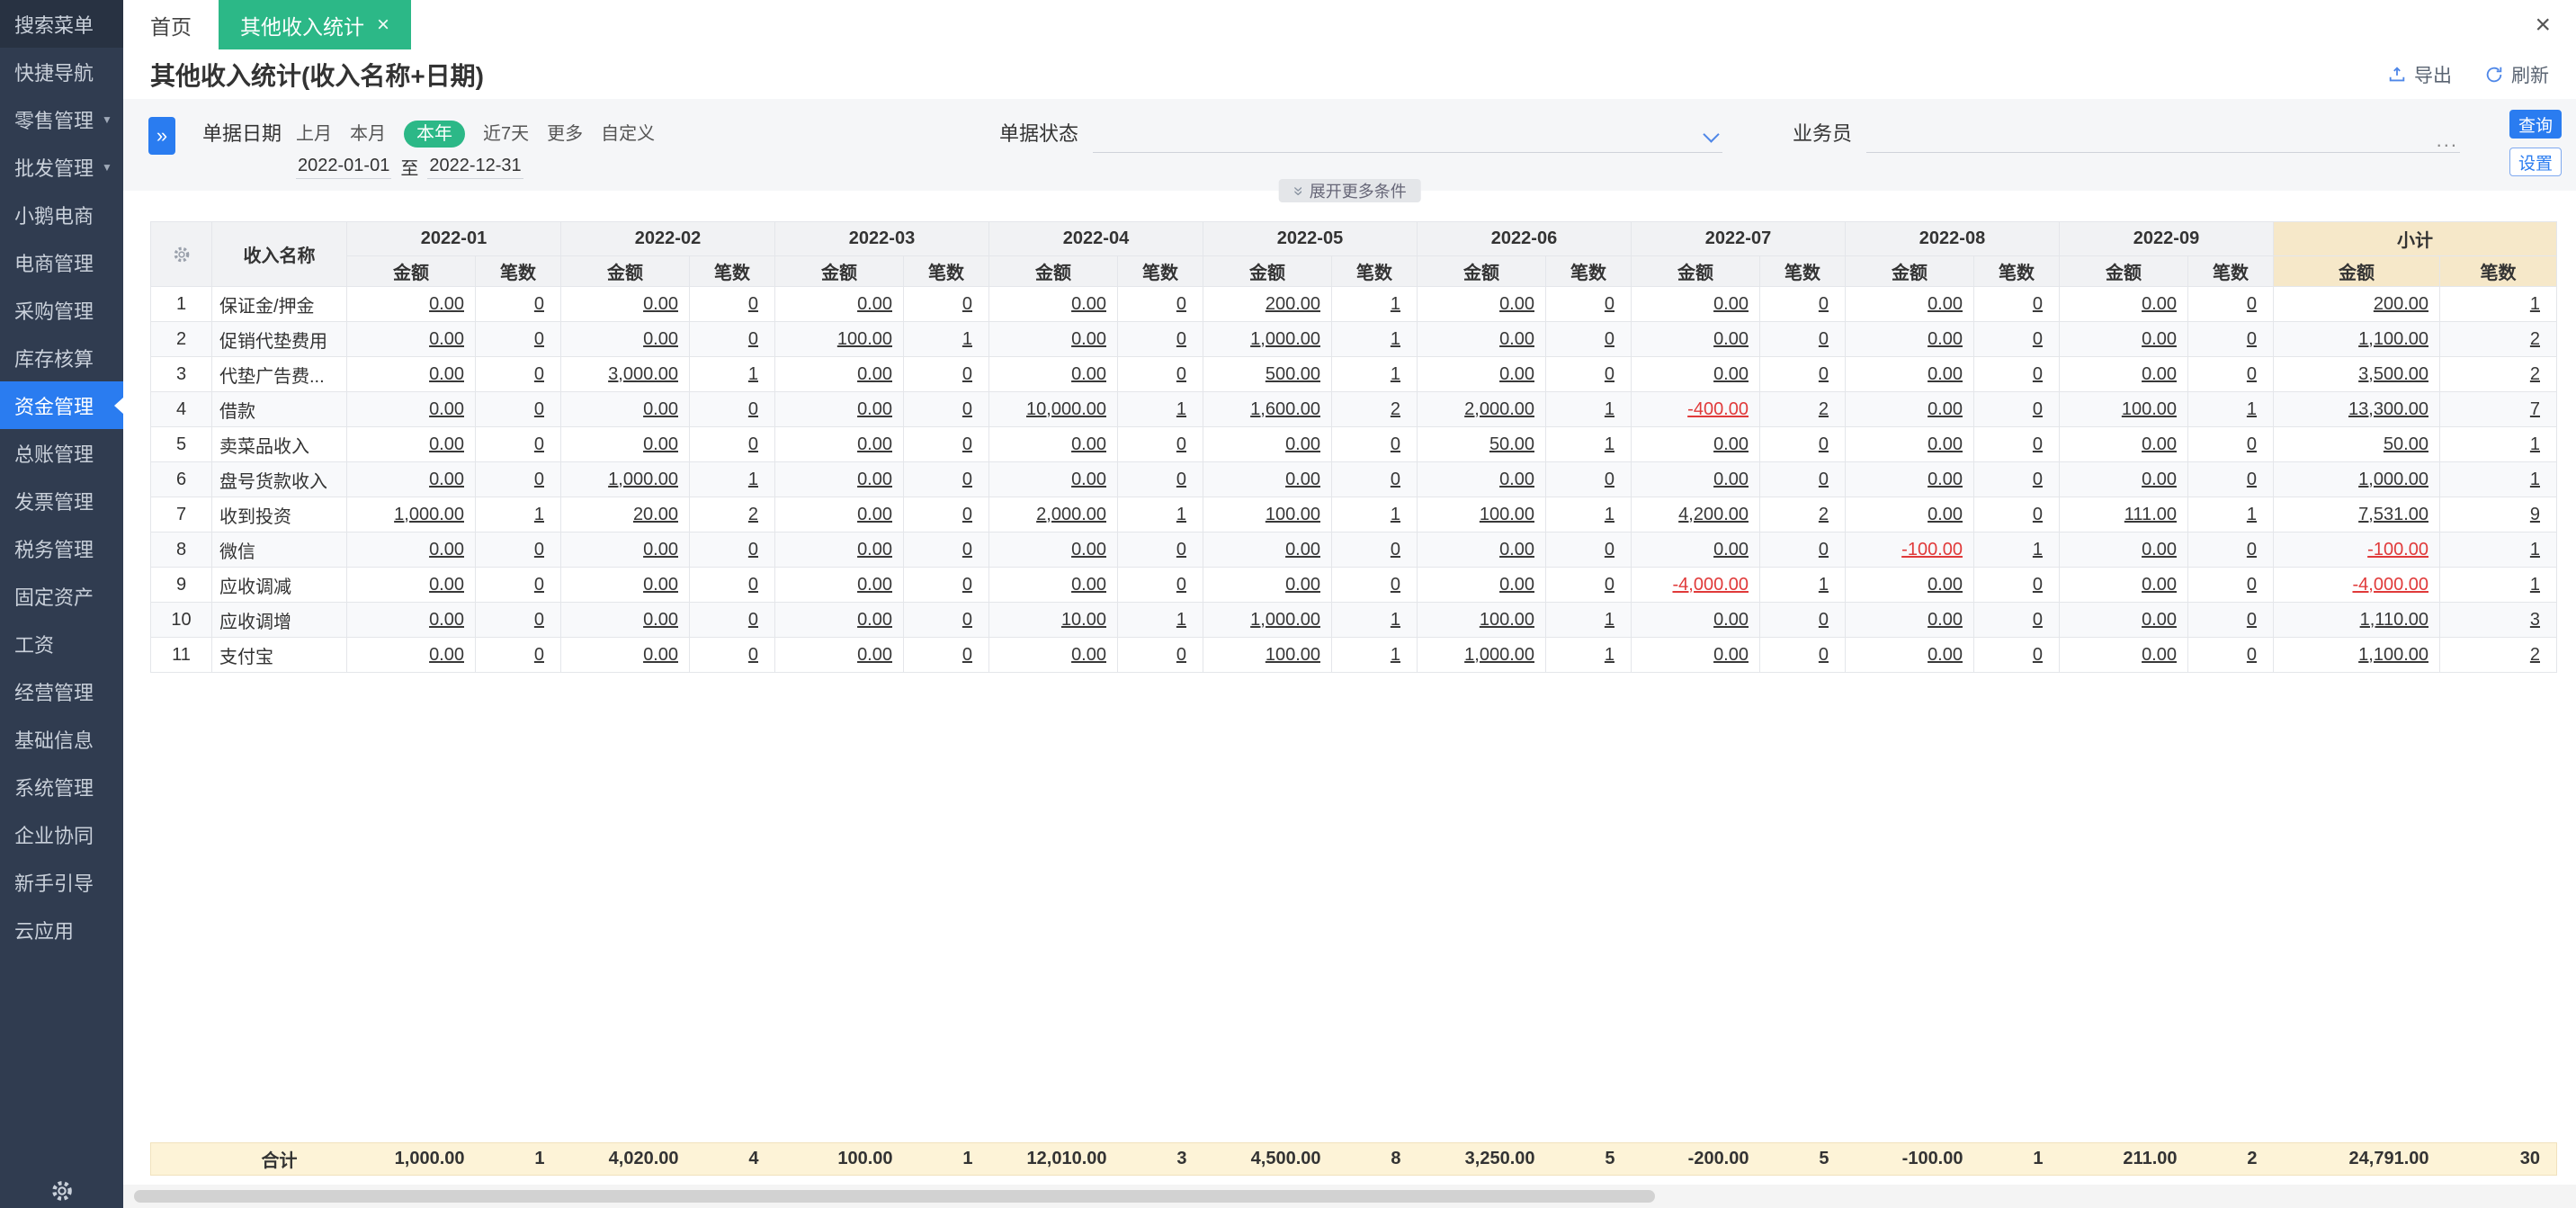 The width and height of the screenshot is (2576, 1208). What do you see at coordinates (2393, 373) in the screenshot?
I see `amount-link: 3,500.00` at bounding box center [2393, 373].